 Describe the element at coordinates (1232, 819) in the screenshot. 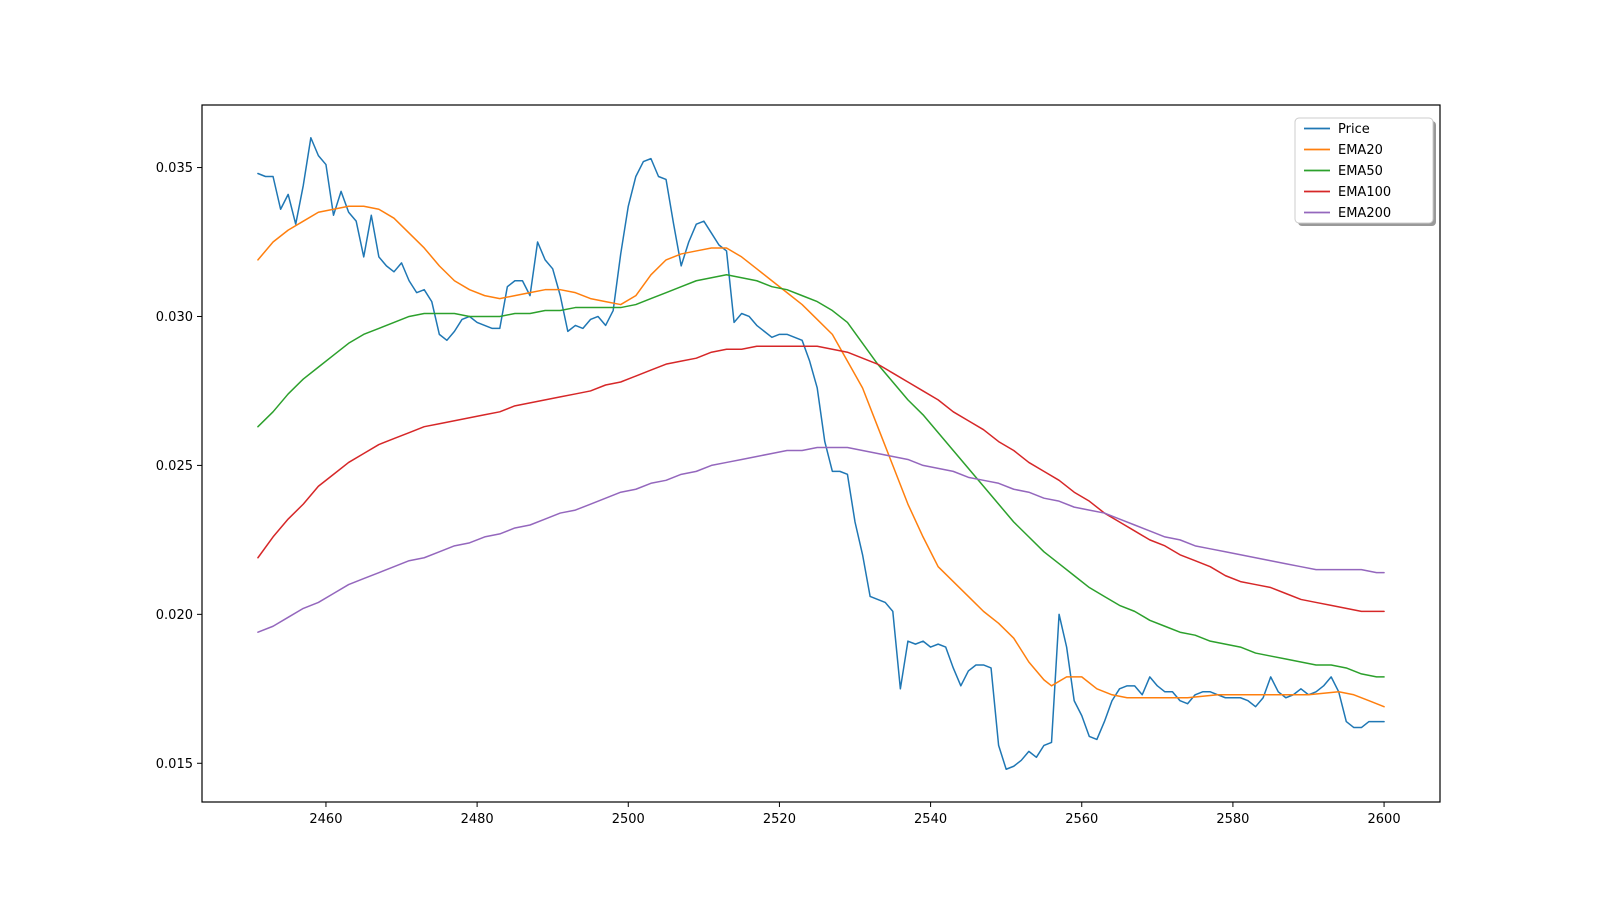

I see `x-tick-label: 2580` at that location.